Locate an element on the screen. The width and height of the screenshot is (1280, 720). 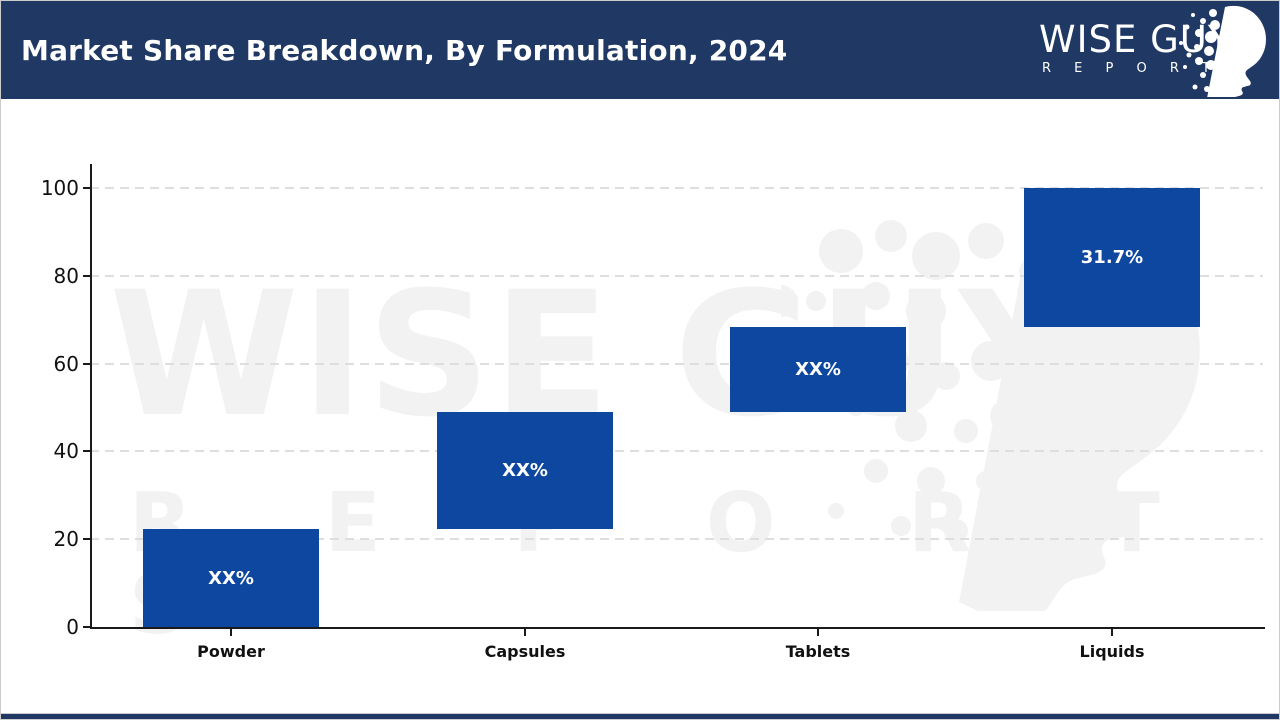
y-axis-tick-label: 0 is located at coordinates (72, 627).